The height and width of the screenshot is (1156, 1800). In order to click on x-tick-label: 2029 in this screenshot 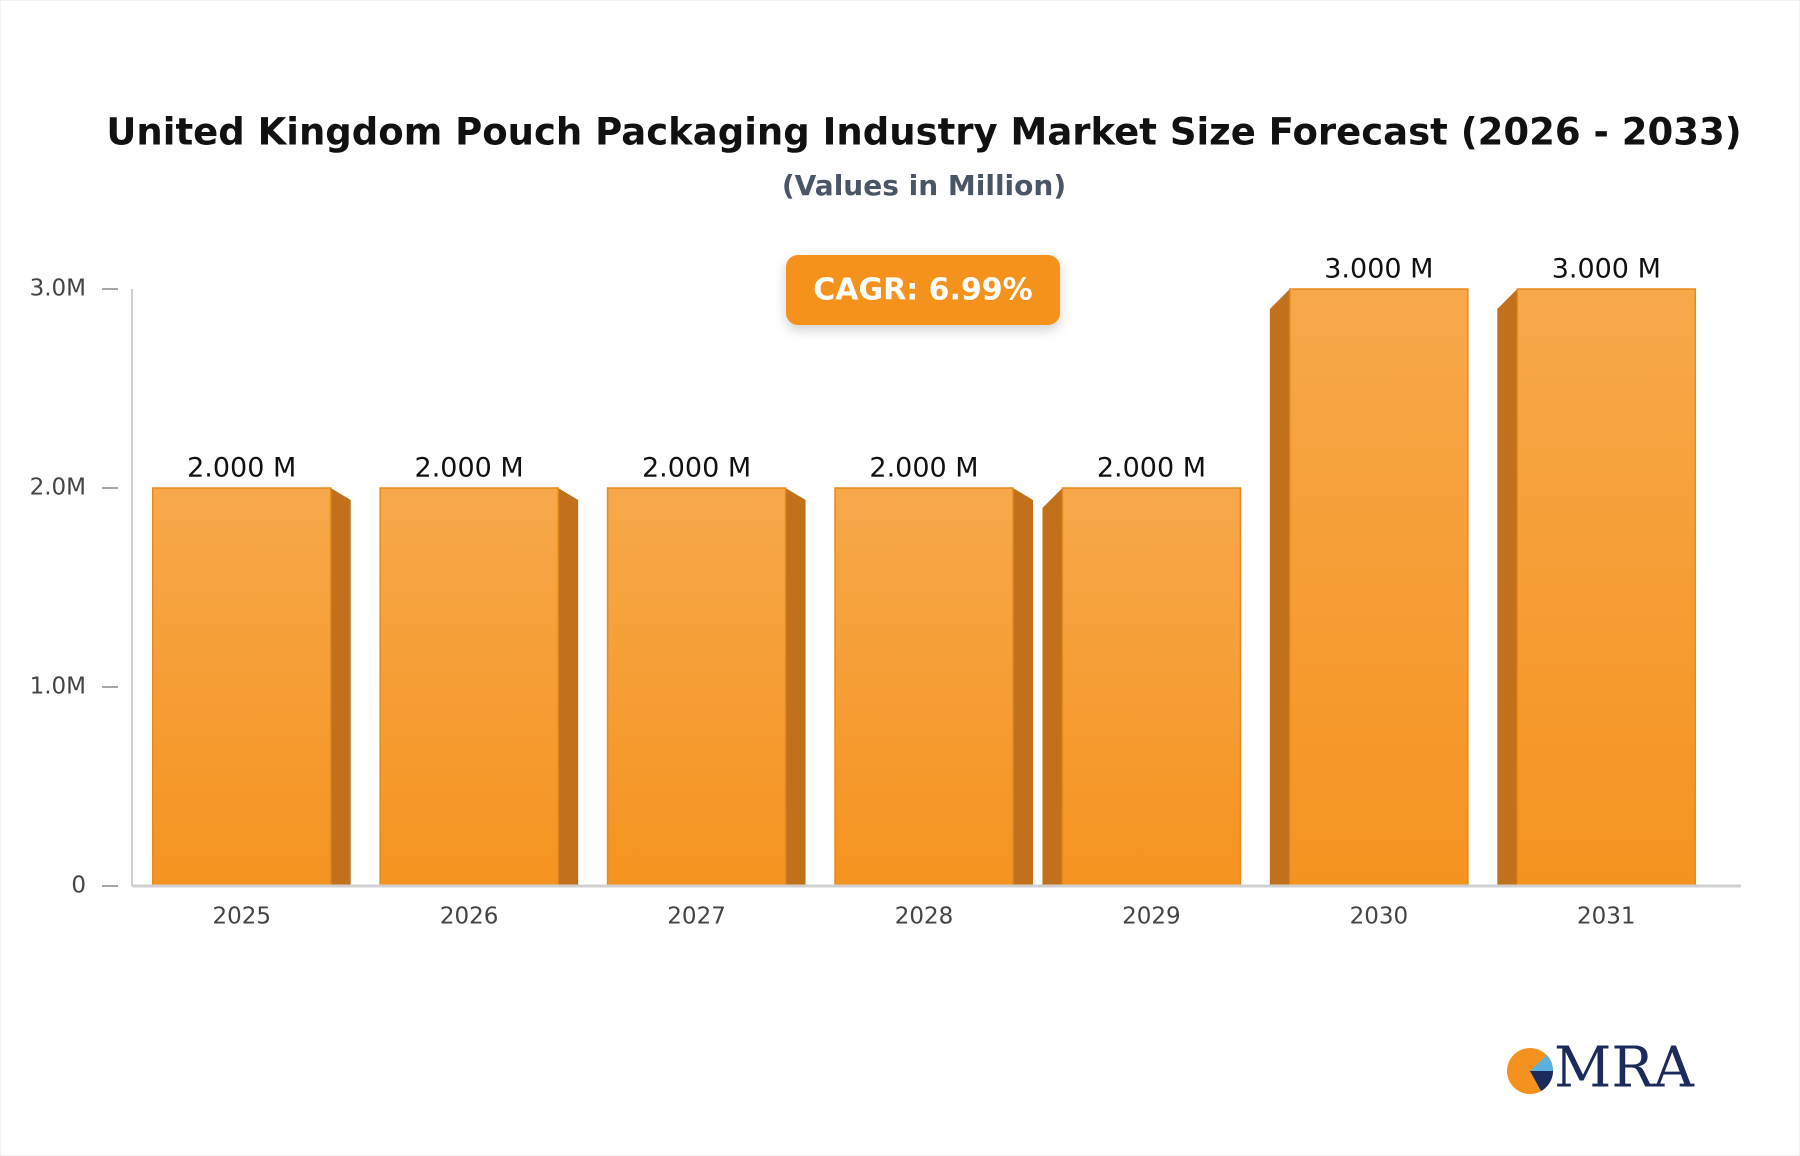, I will do `click(1151, 917)`.